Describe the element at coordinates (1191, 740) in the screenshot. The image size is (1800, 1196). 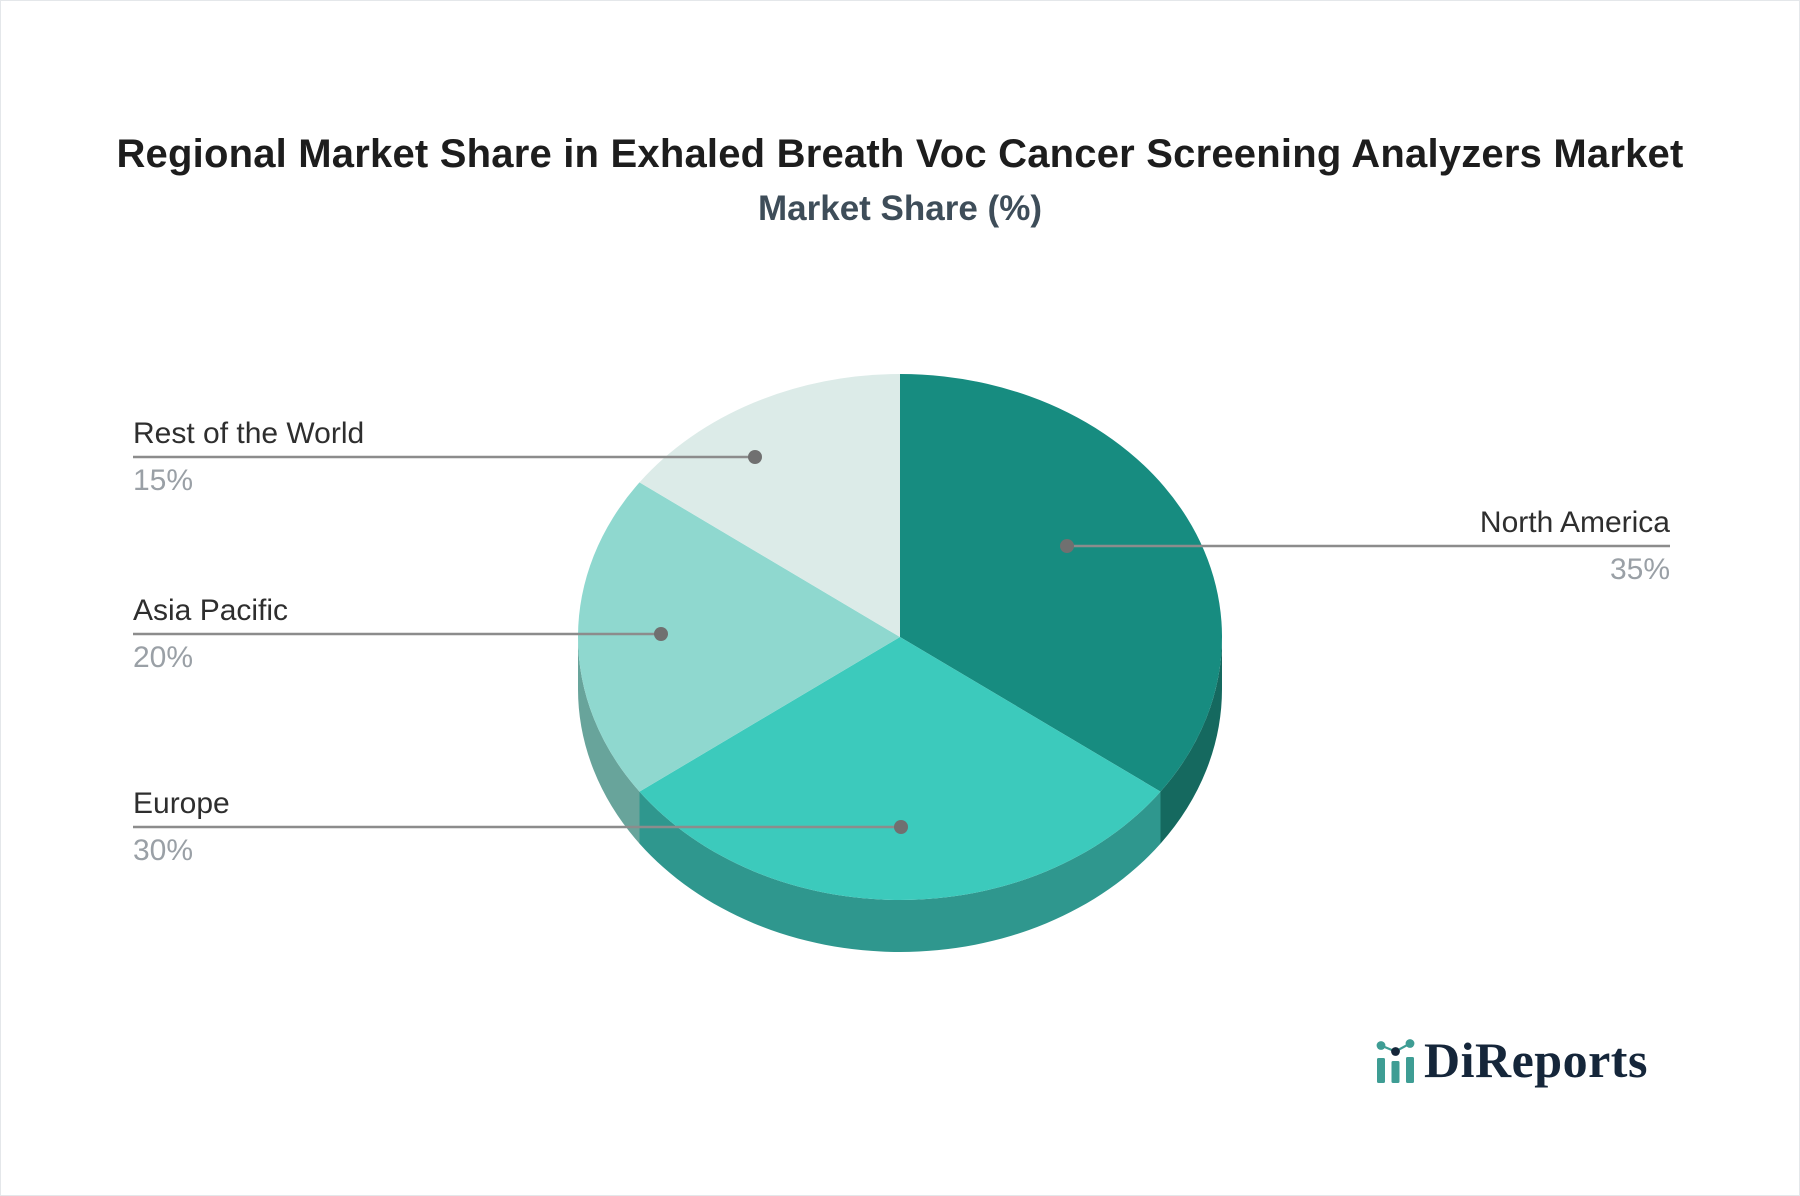
I see `pie-slice-side-north-america` at that location.